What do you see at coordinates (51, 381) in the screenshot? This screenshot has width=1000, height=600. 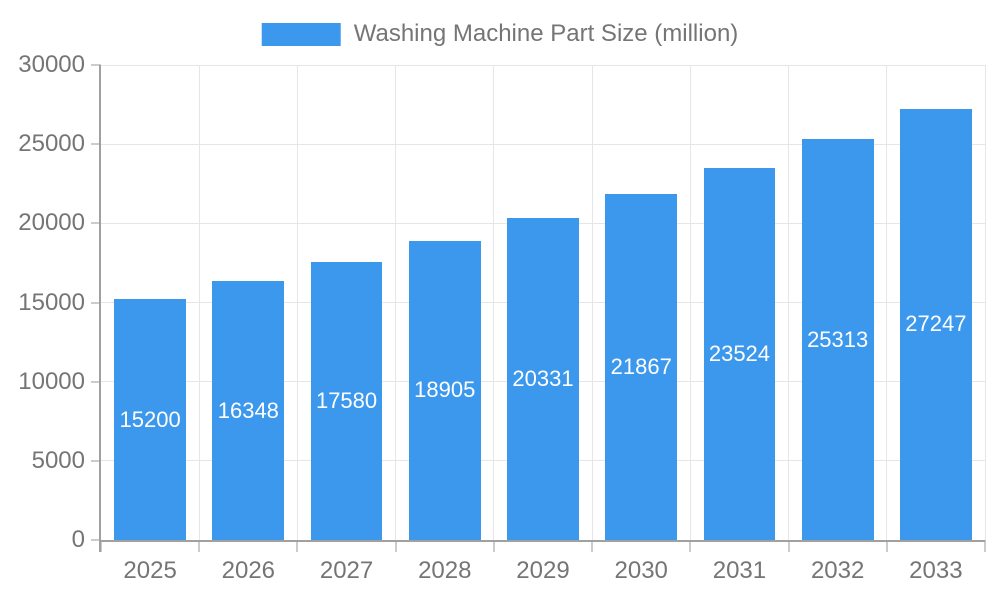 I see `y-axis-label: 10000` at bounding box center [51, 381].